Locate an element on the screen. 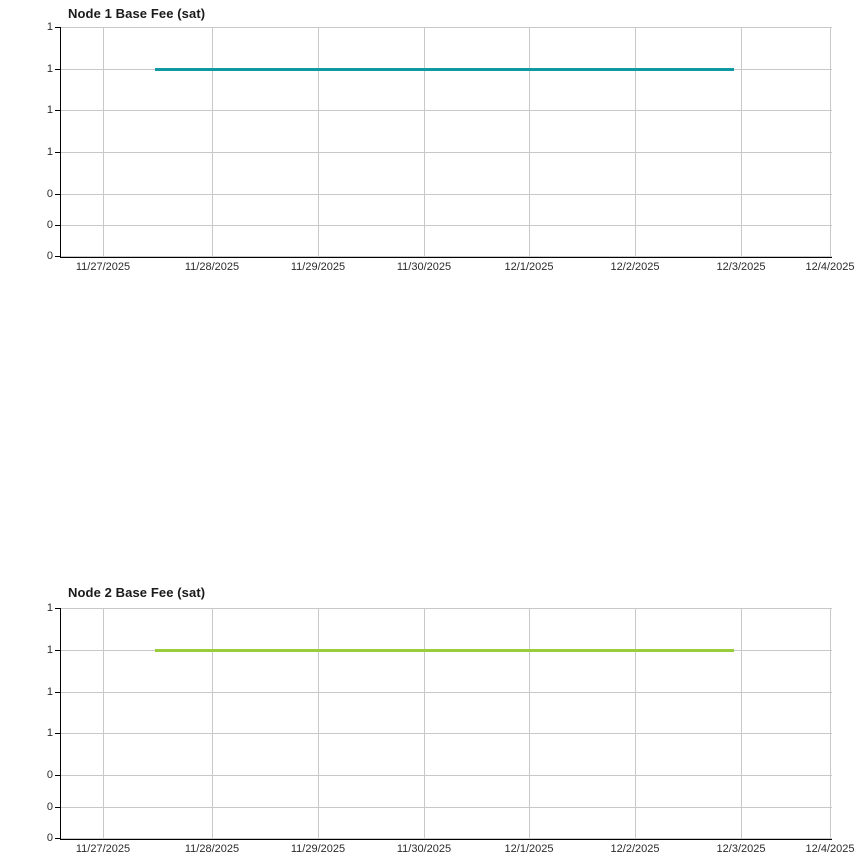 The width and height of the screenshot is (860, 863). chart-title-node-2: Node 2 Base Fee (sat) is located at coordinates (137, 592).